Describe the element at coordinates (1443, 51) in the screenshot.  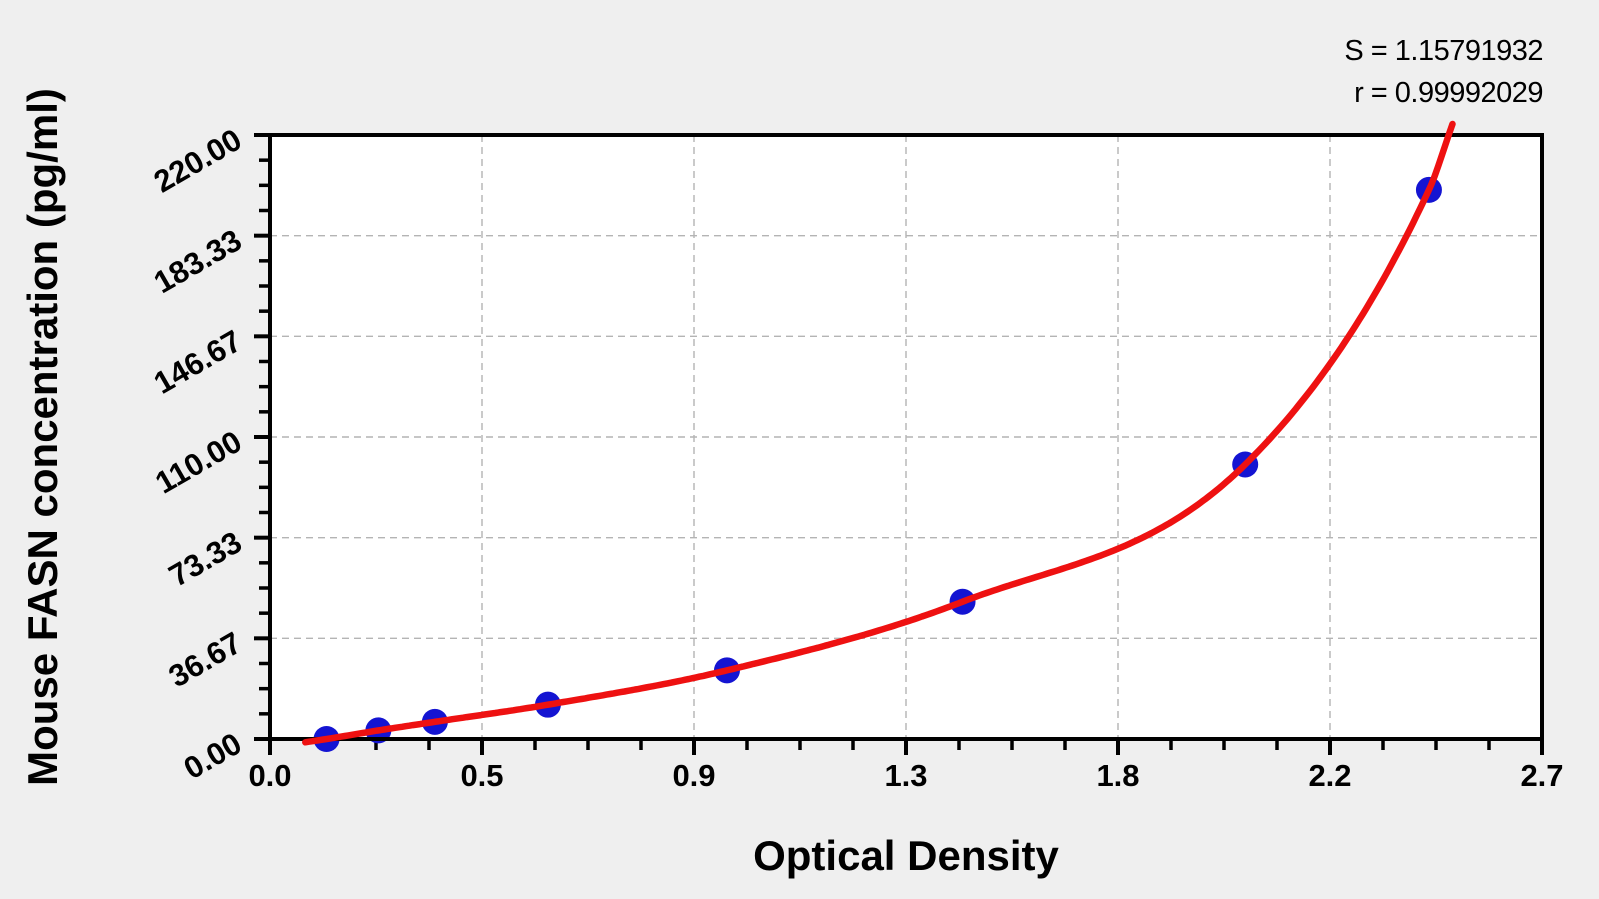
I see `stat-s-value: S = 1.15791932` at that location.